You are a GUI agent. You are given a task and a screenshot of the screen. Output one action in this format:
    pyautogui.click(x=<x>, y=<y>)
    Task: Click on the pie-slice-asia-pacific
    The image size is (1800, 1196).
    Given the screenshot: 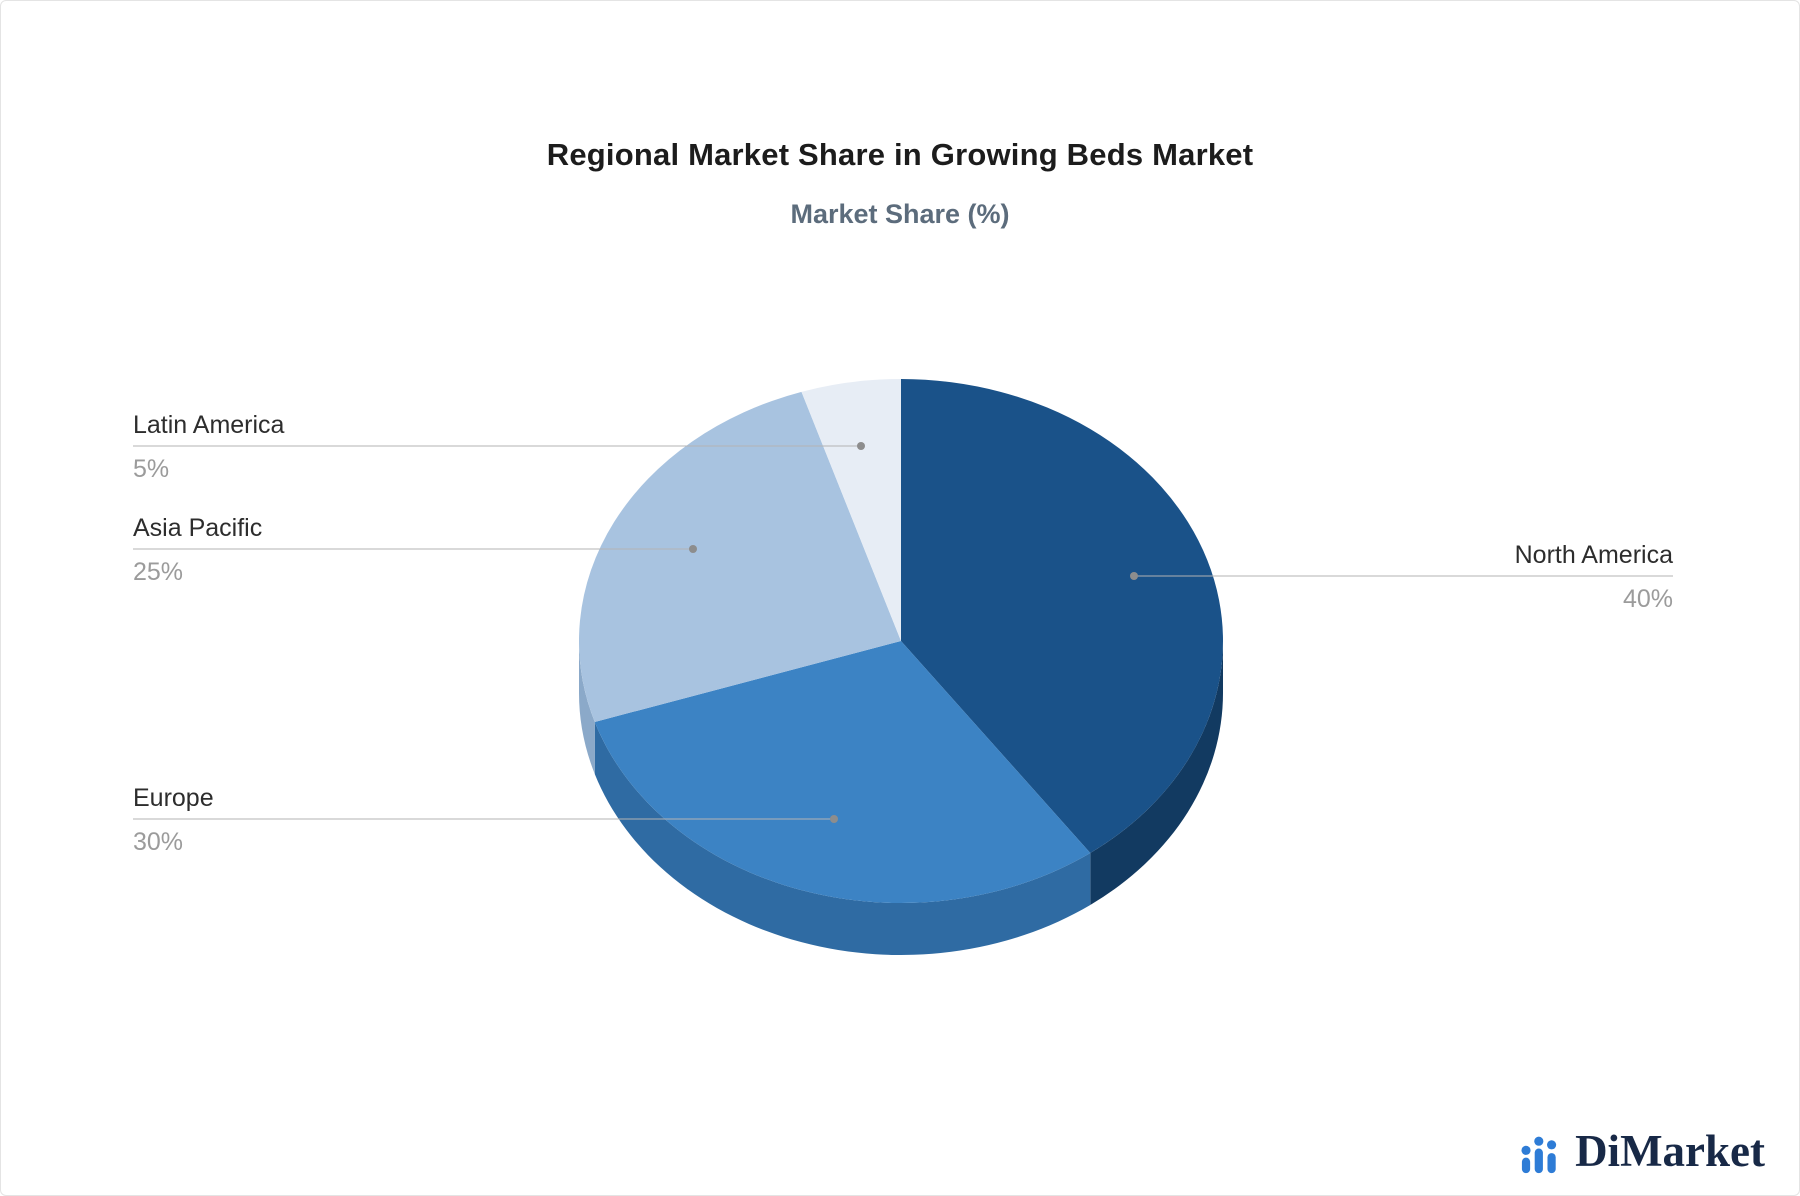 What is the action you would take?
    pyautogui.click(x=740, y=556)
    